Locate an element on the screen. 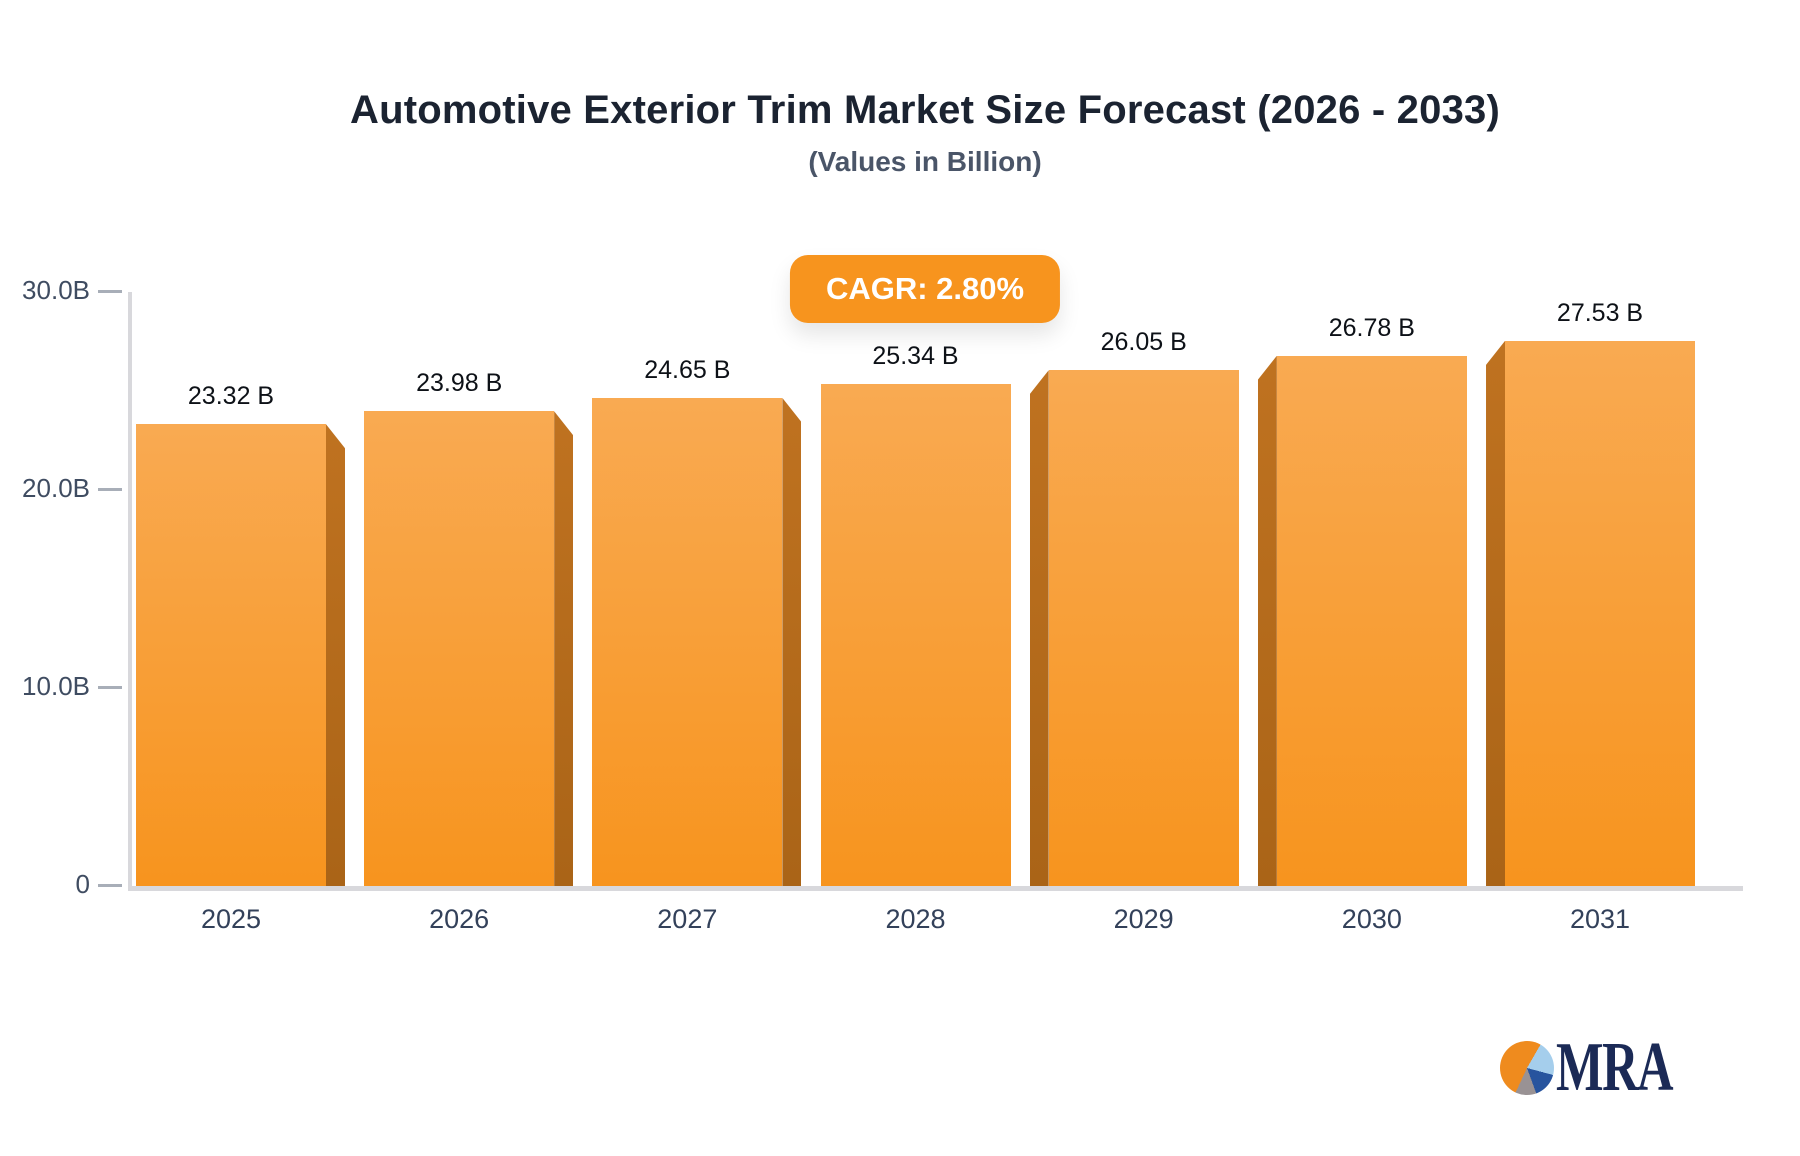 Image resolution: width=1800 pixels, height=1156 pixels. cagr-badge: CAGR: 2.80% is located at coordinates (925, 289).